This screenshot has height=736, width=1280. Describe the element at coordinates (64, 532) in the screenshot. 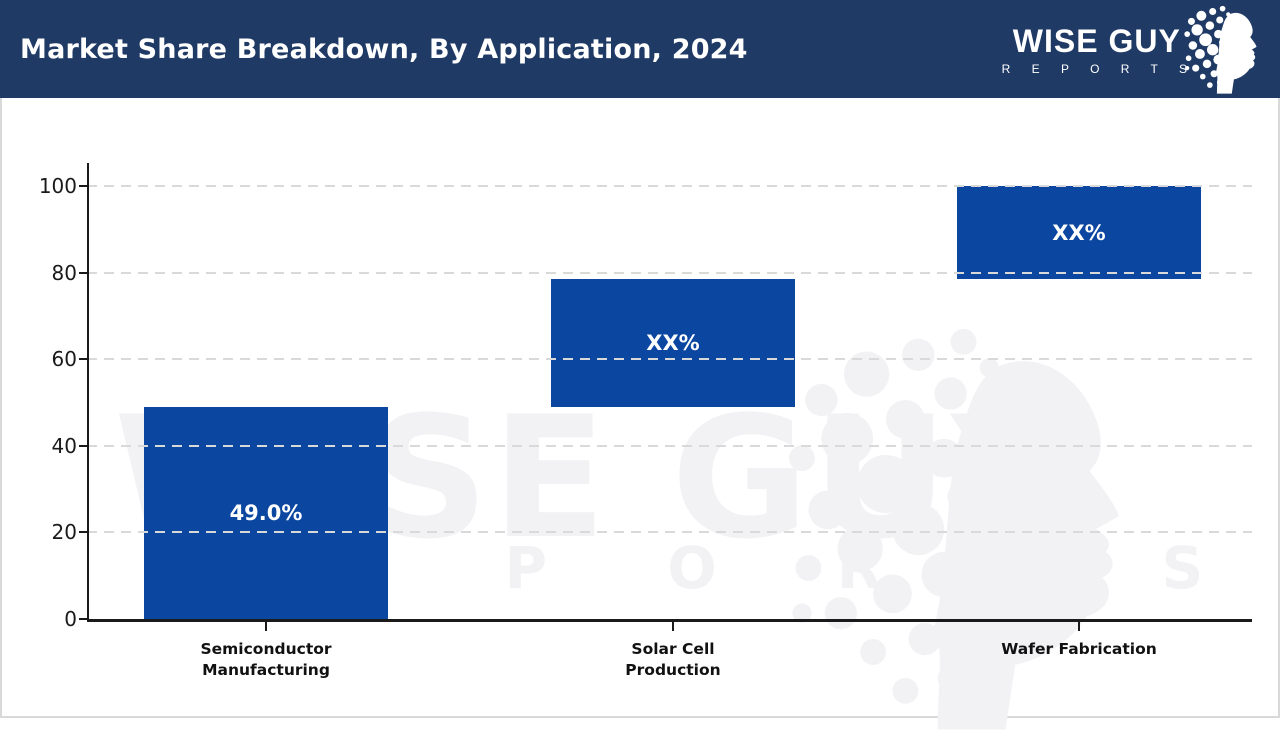

I see `y-tick-label: 20` at that location.